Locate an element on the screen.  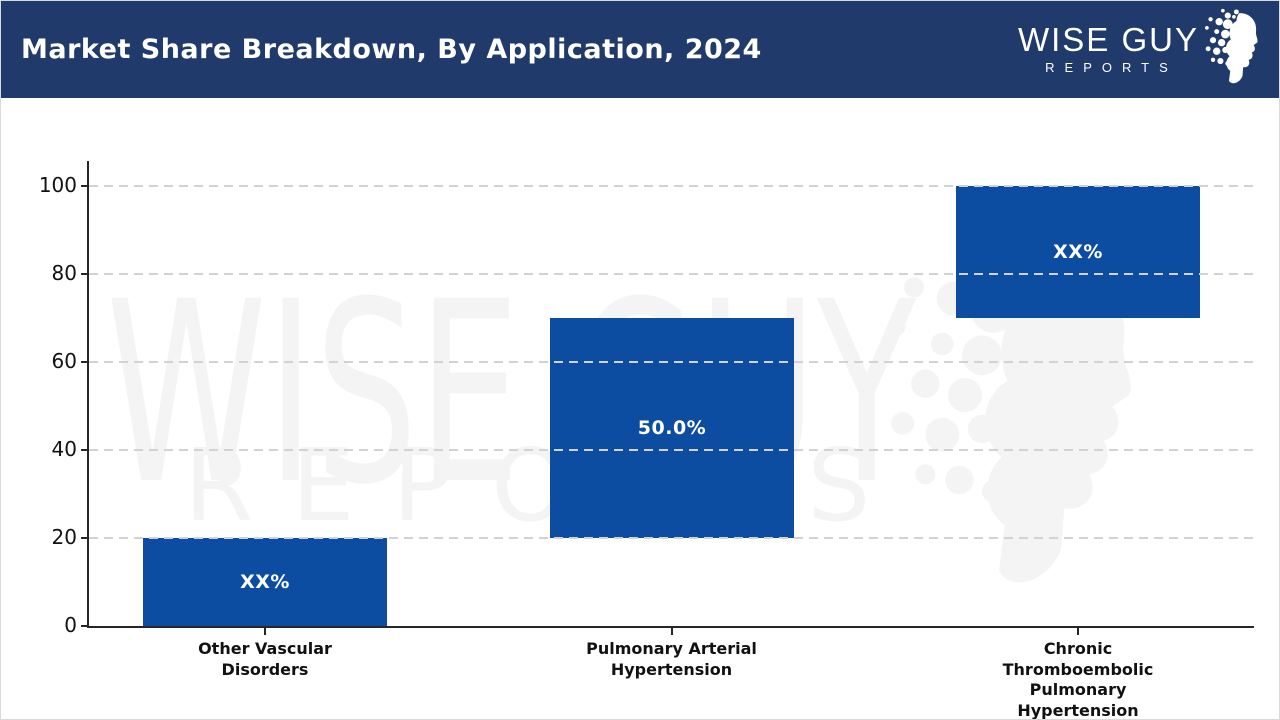
x-category-label: Pulmonary Arterial Hypertension is located at coordinates (671, 659).